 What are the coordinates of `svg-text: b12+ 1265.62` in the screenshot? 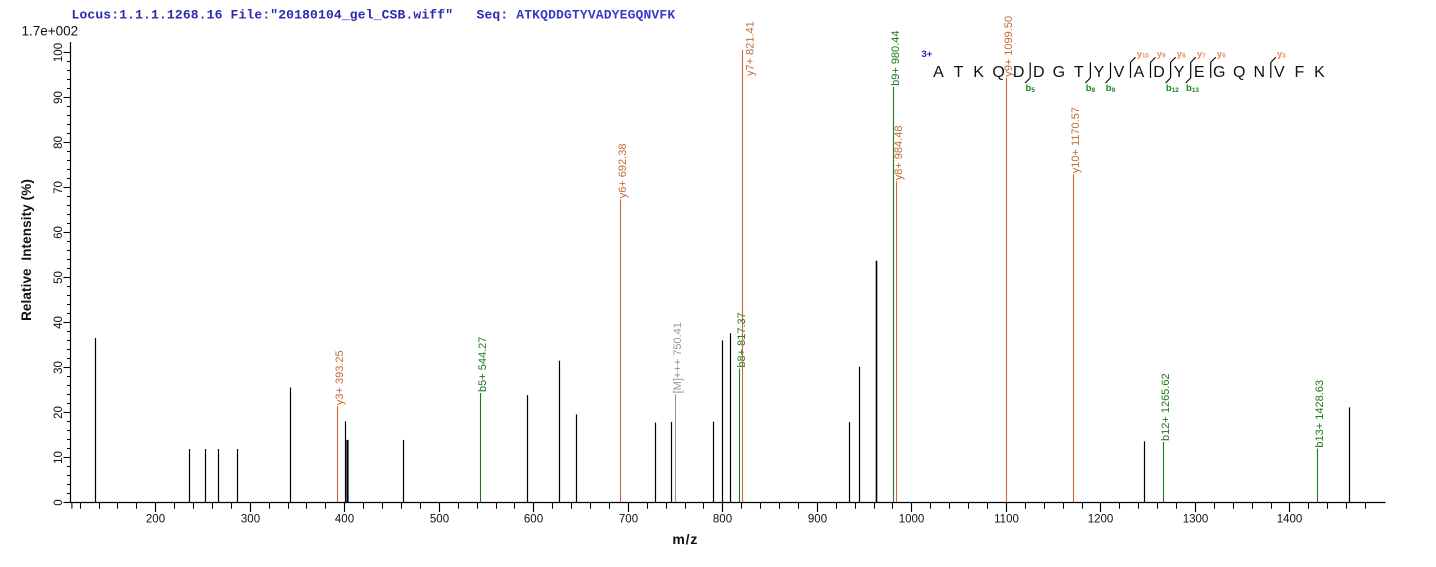 It's located at (1166, 407).